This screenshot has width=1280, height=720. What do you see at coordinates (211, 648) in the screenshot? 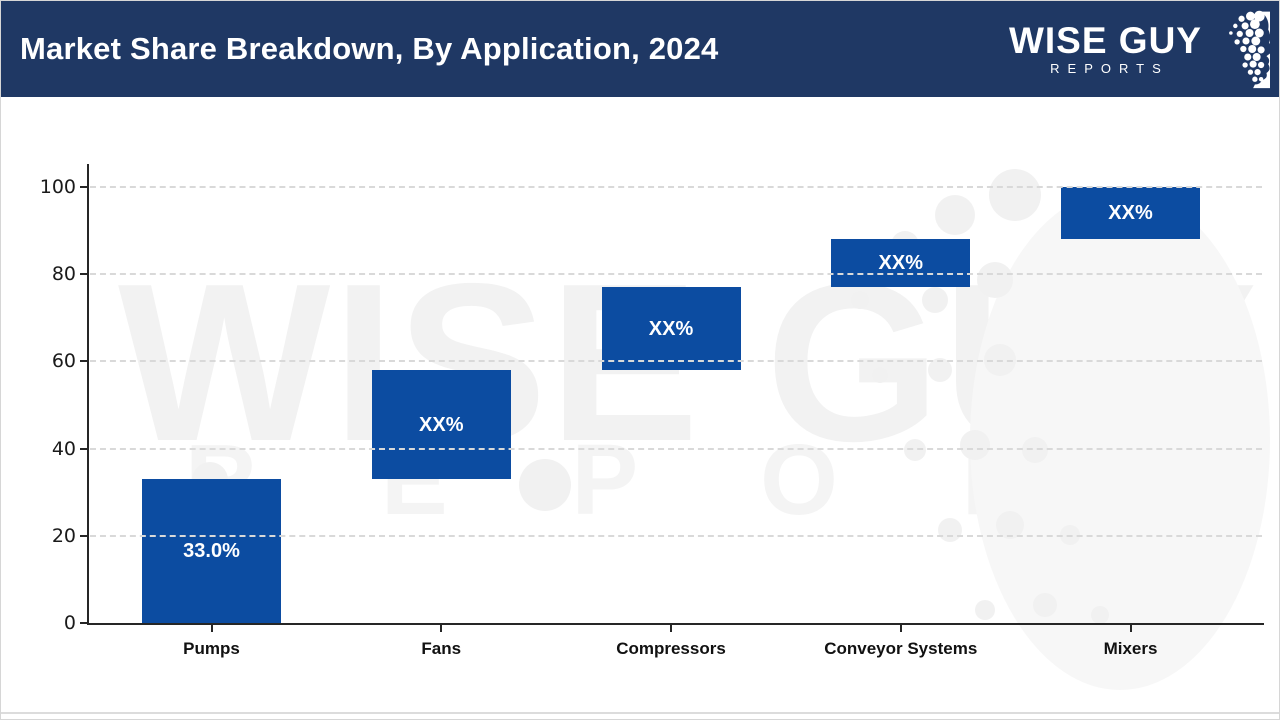
I see `x-tick-label: Pumps` at bounding box center [211, 648].